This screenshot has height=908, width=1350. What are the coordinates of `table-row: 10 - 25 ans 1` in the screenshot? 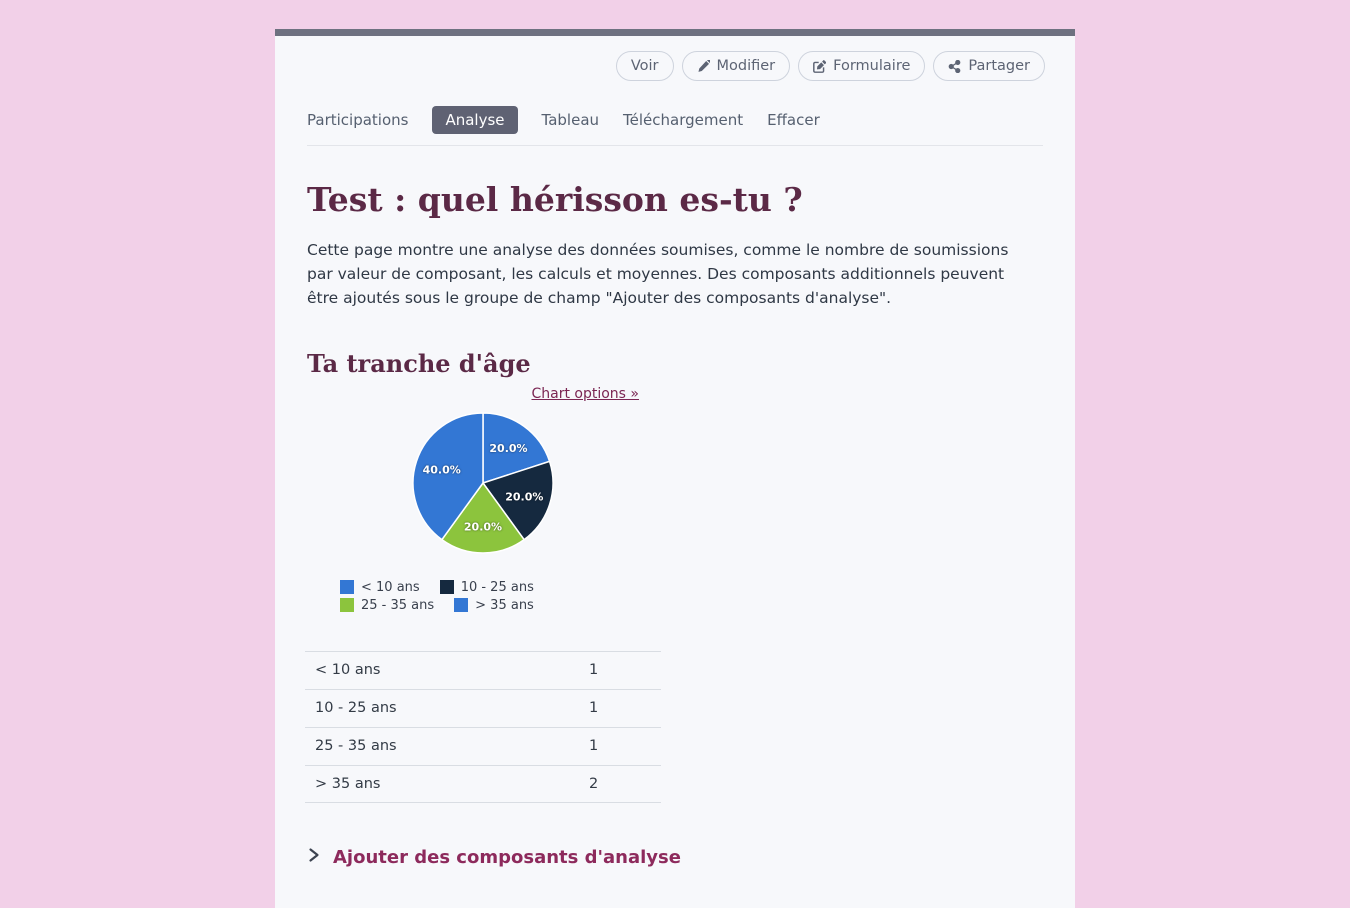 It's located at (483, 707).